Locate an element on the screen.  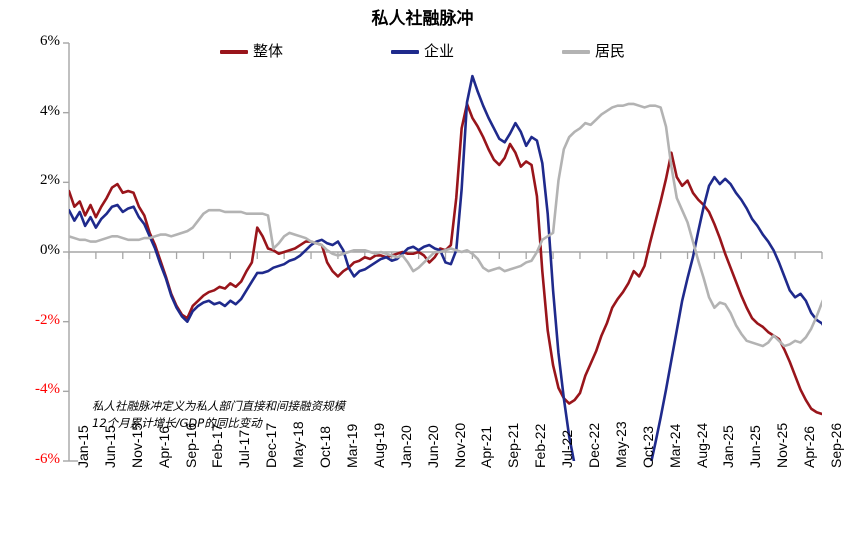
x-axis-label: Oct-23 is located at coordinates (647, 446).